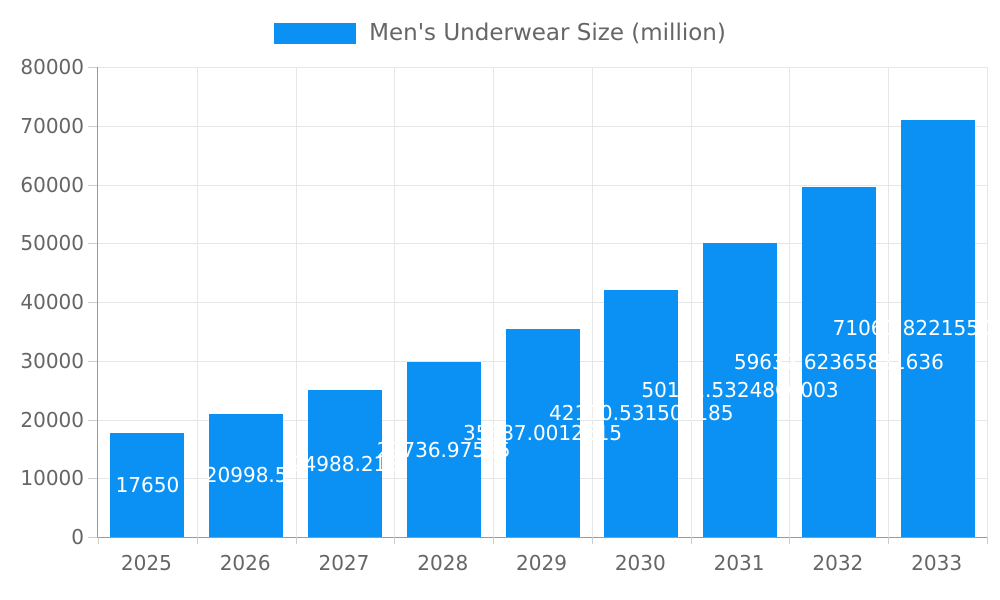  Describe the element at coordinates (443, 563) in the screenshot. I see `x-axis-tick-label: 2028` at that location.